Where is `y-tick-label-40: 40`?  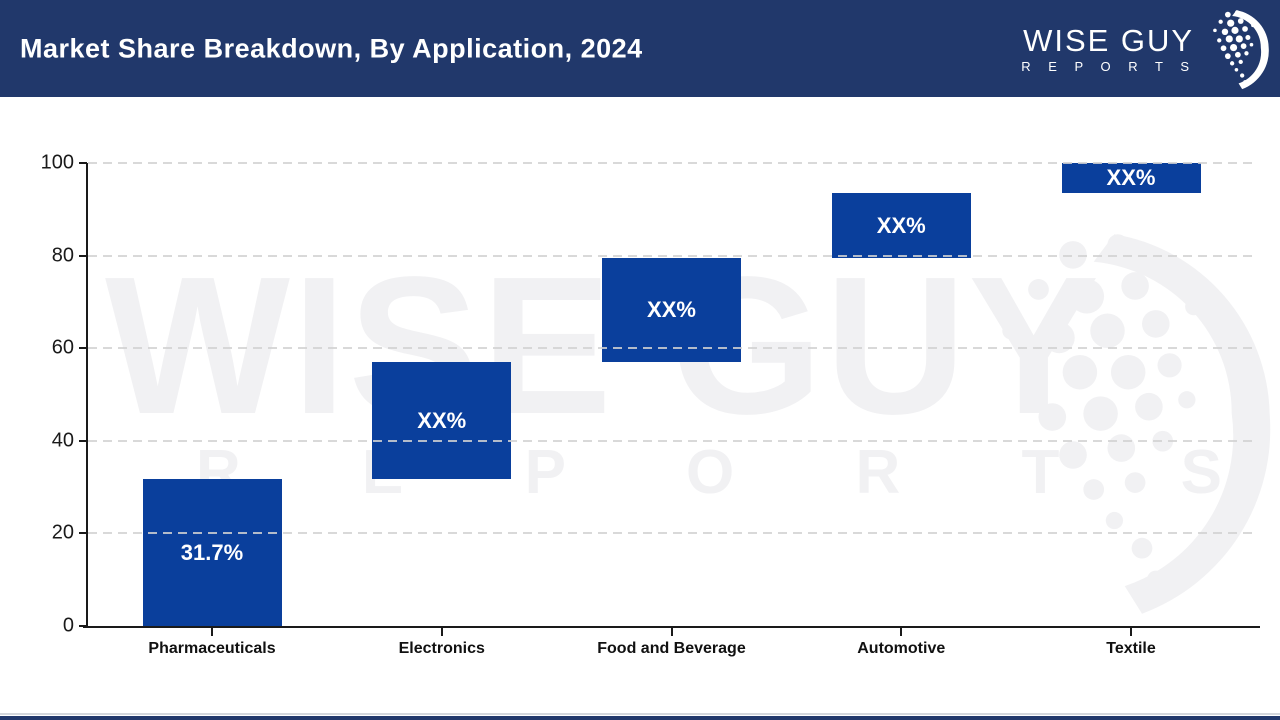
y-tick-label-40: 40 is located at coordinates (62, 440).